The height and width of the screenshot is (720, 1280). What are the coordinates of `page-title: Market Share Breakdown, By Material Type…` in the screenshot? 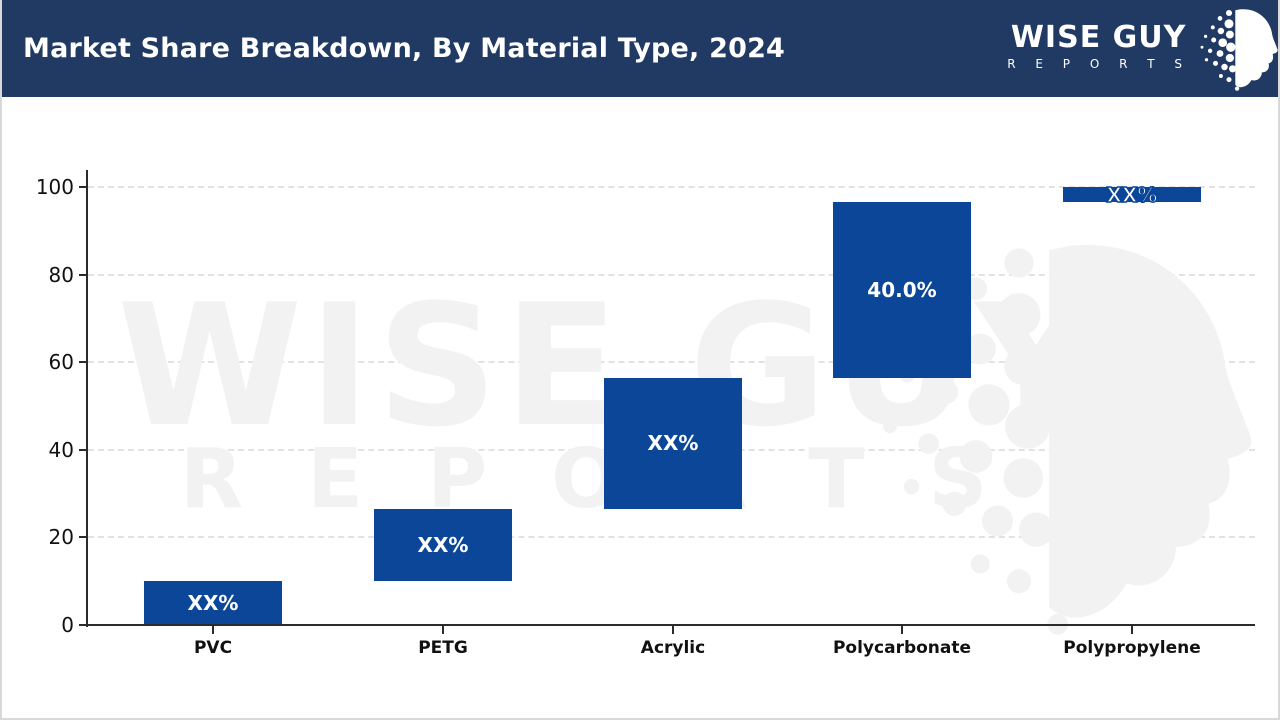 It's located at (404, 48).